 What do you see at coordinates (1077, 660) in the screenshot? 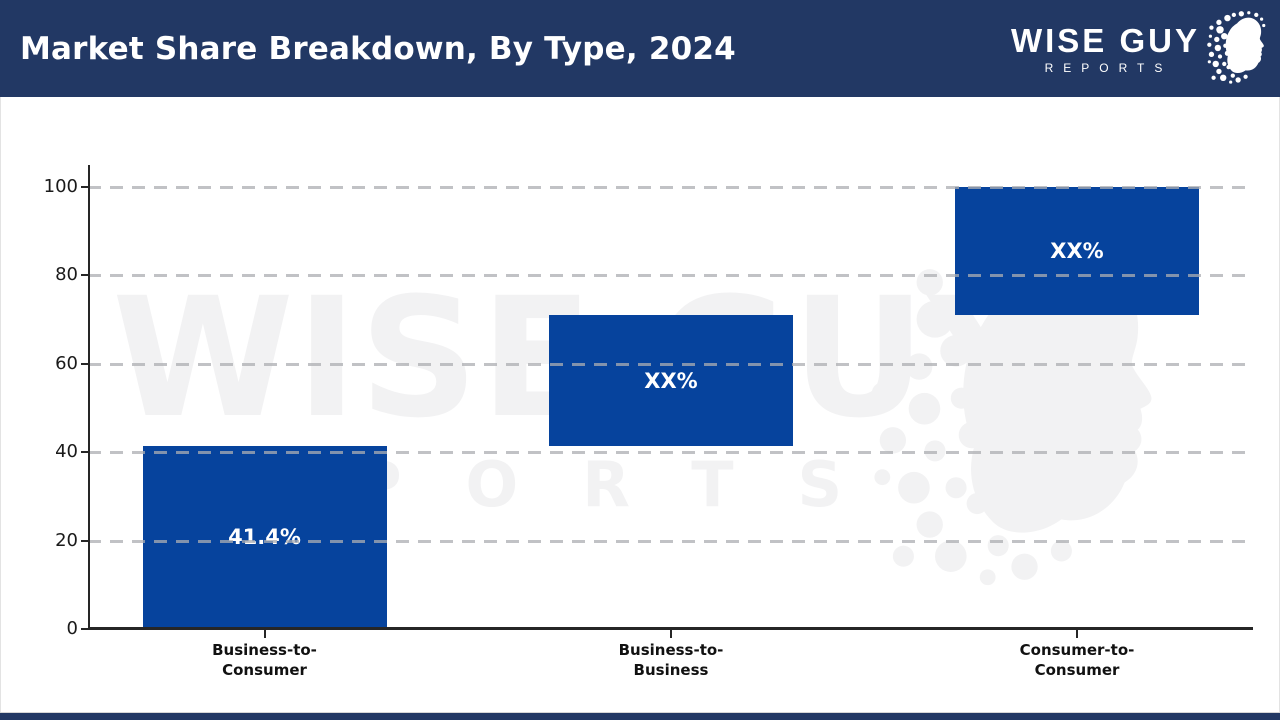
I see `x-tick-label: Consumer-to- Consumer` at bounding box center [1077, 660].